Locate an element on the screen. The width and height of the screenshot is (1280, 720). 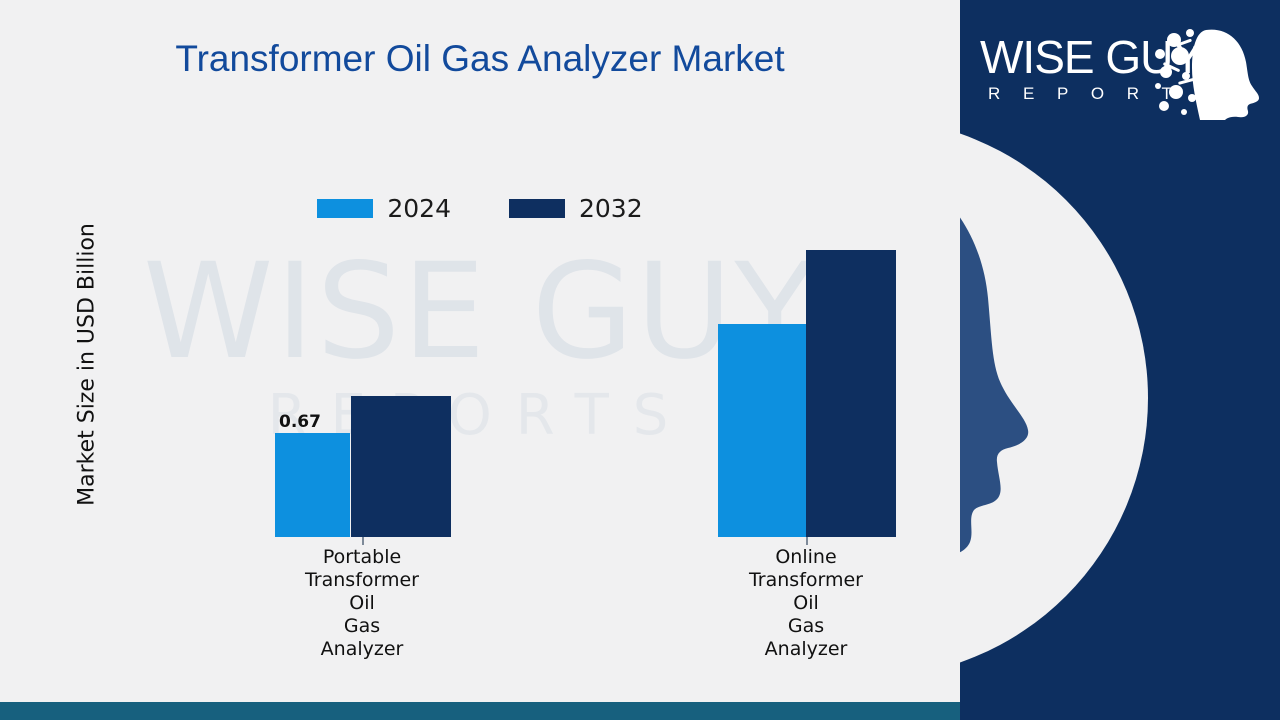
category-label-portable: Portable Transformer Oil Gas Analyzer is located at coordinates (362, 603).